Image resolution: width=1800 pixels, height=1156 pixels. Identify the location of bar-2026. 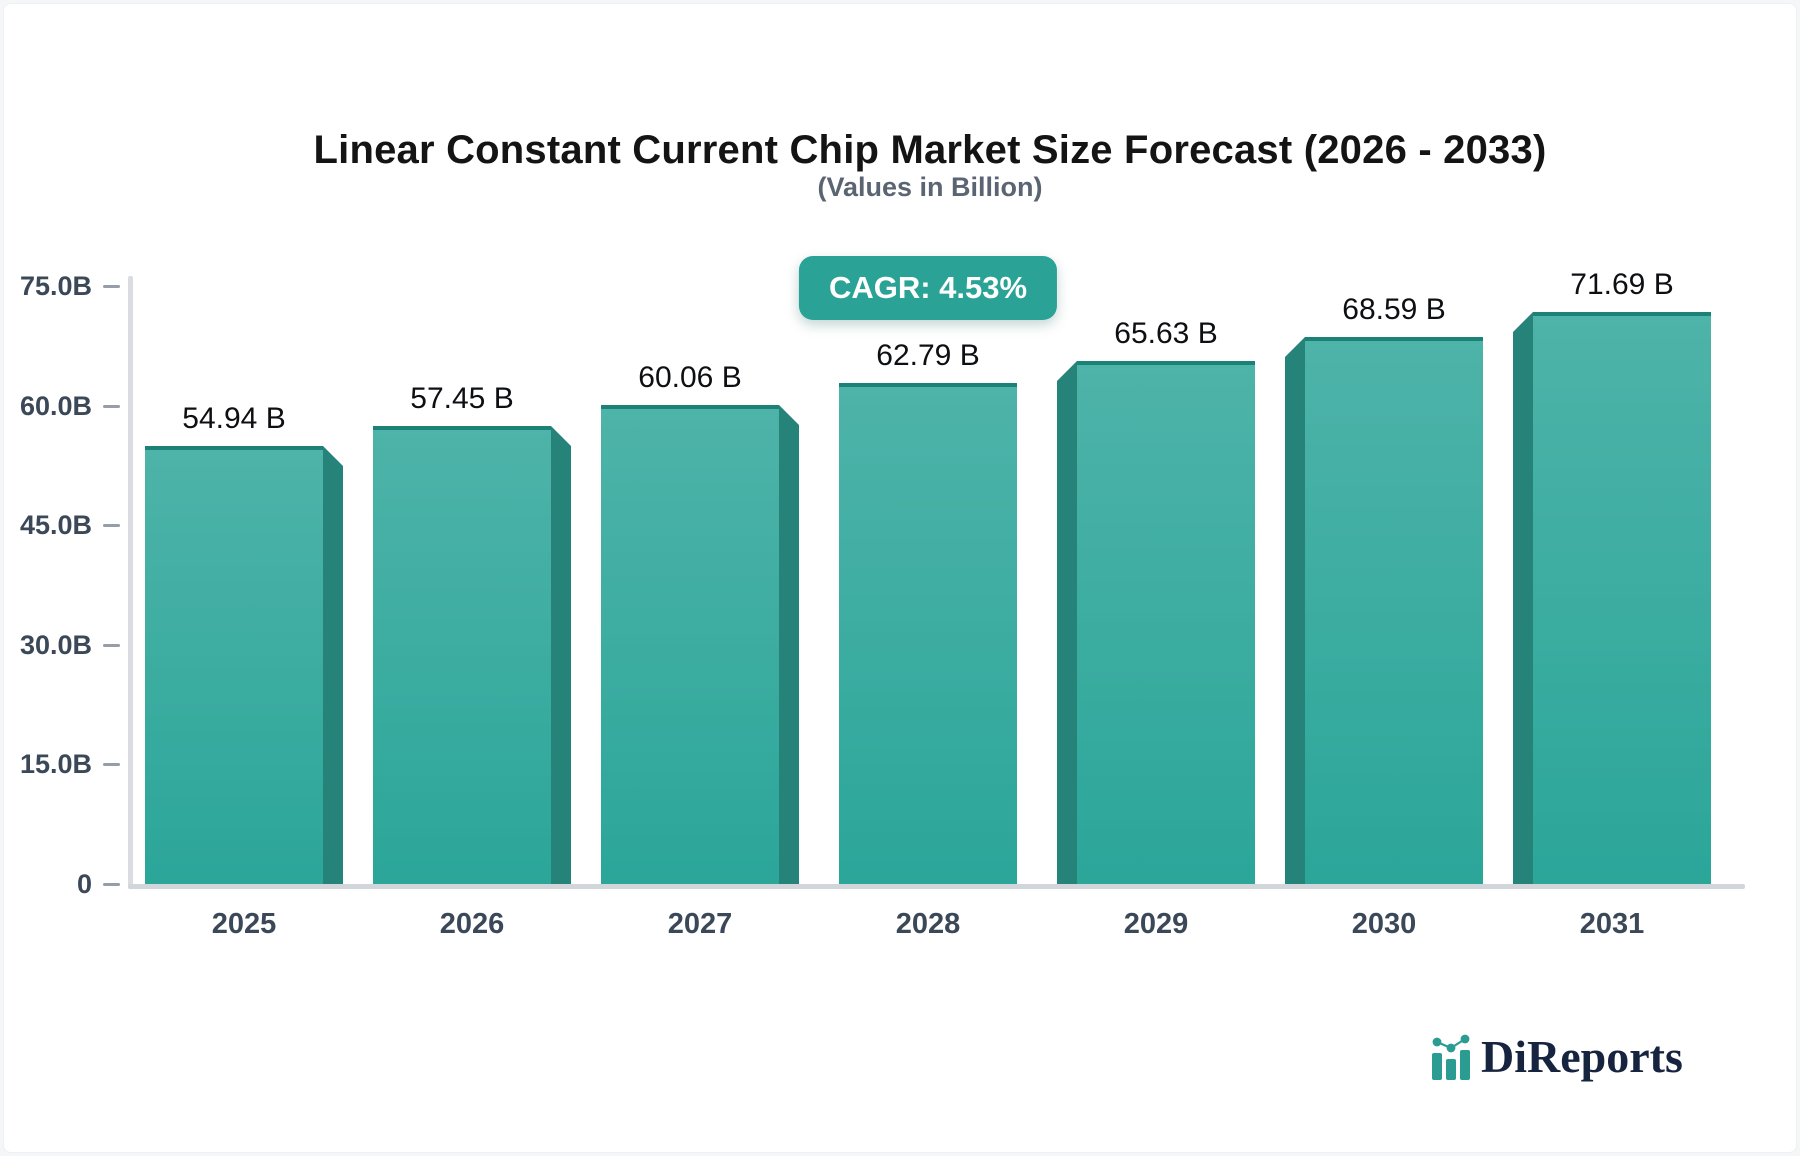
(462, 655).